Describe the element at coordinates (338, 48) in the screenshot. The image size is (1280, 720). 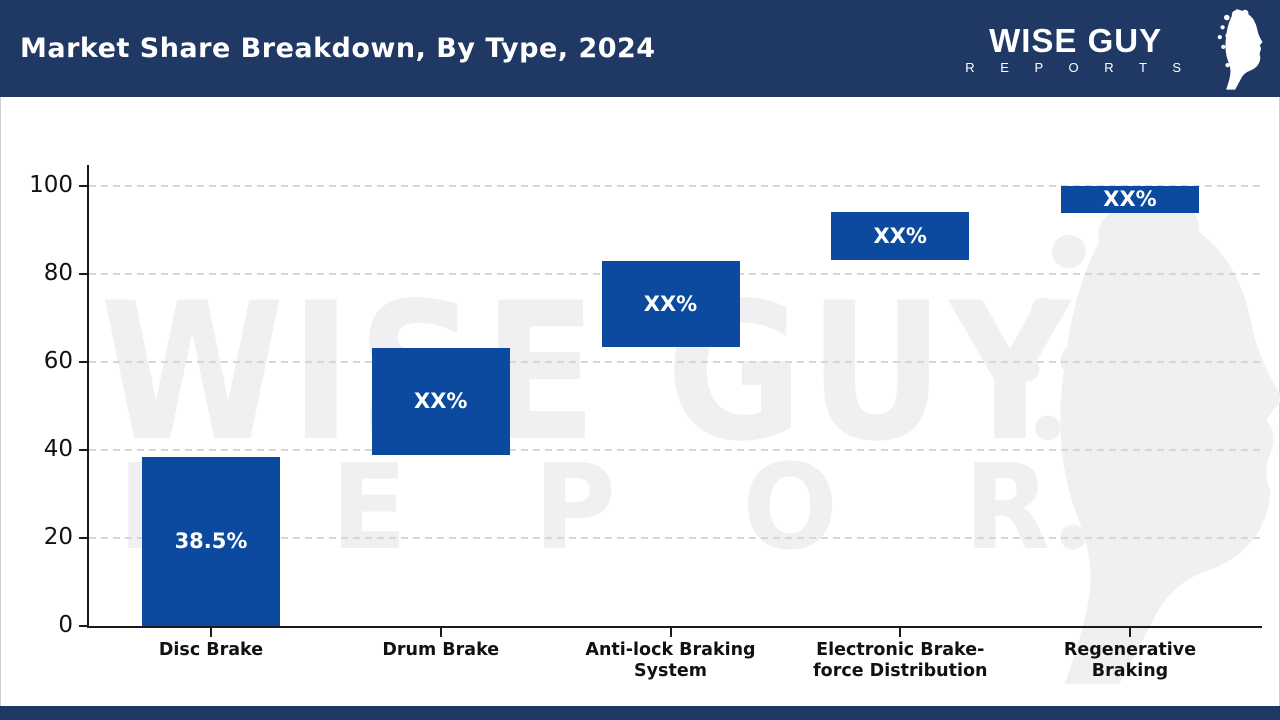
I see `page-title: Market Share Breakdown, By Type, 2024` at that location.